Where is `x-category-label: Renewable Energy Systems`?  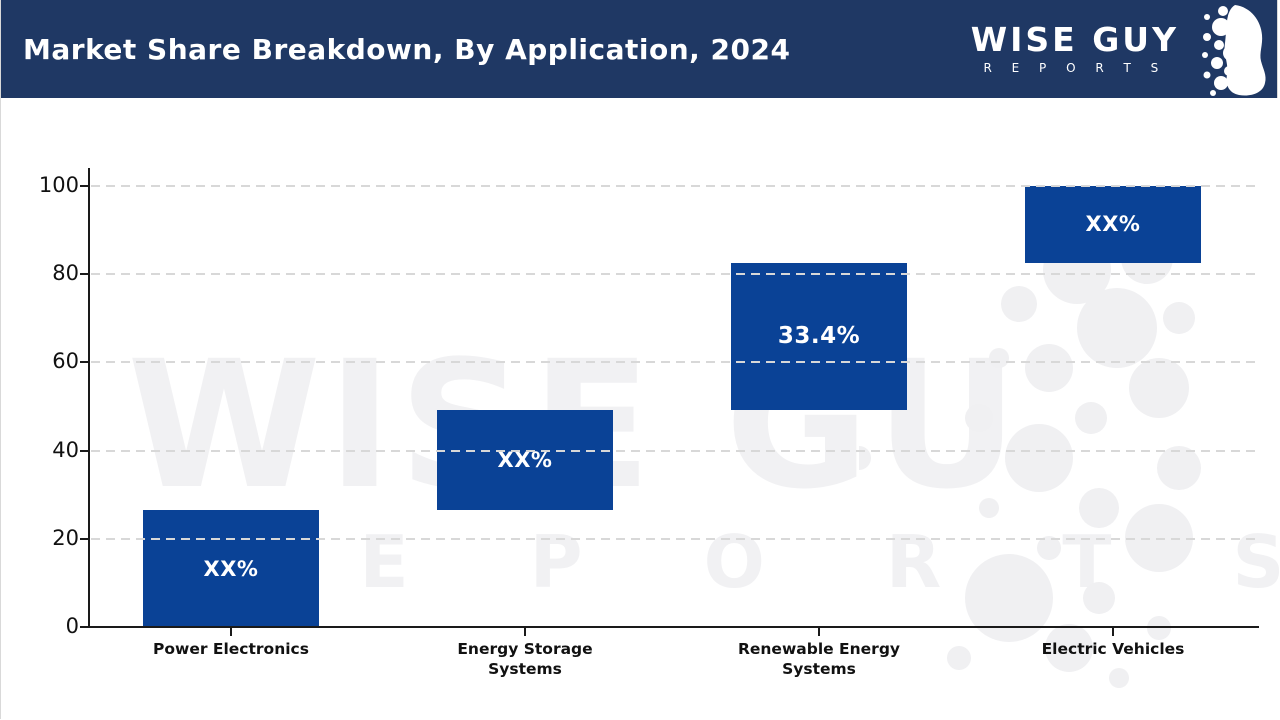 x-category-label: Renewable Energy Systems is located at coordinates (819, 659).